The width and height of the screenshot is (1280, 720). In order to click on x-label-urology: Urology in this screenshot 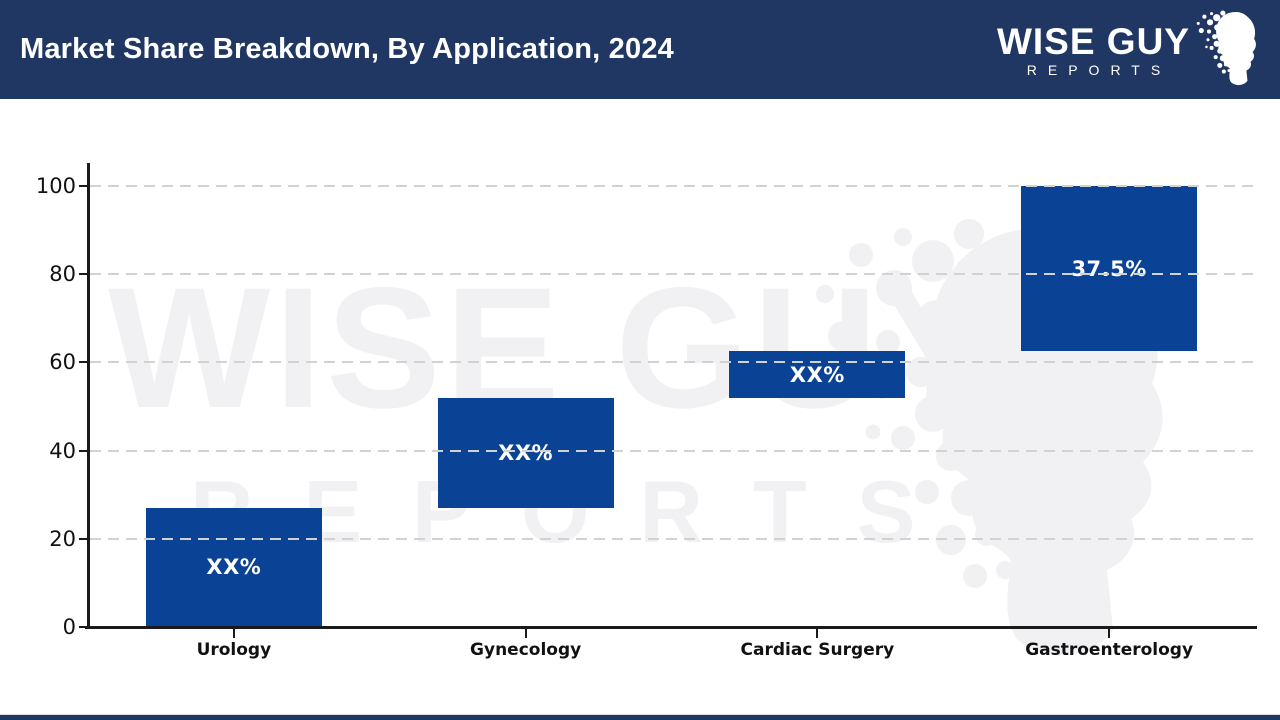, I will do `click(234, 650)`.